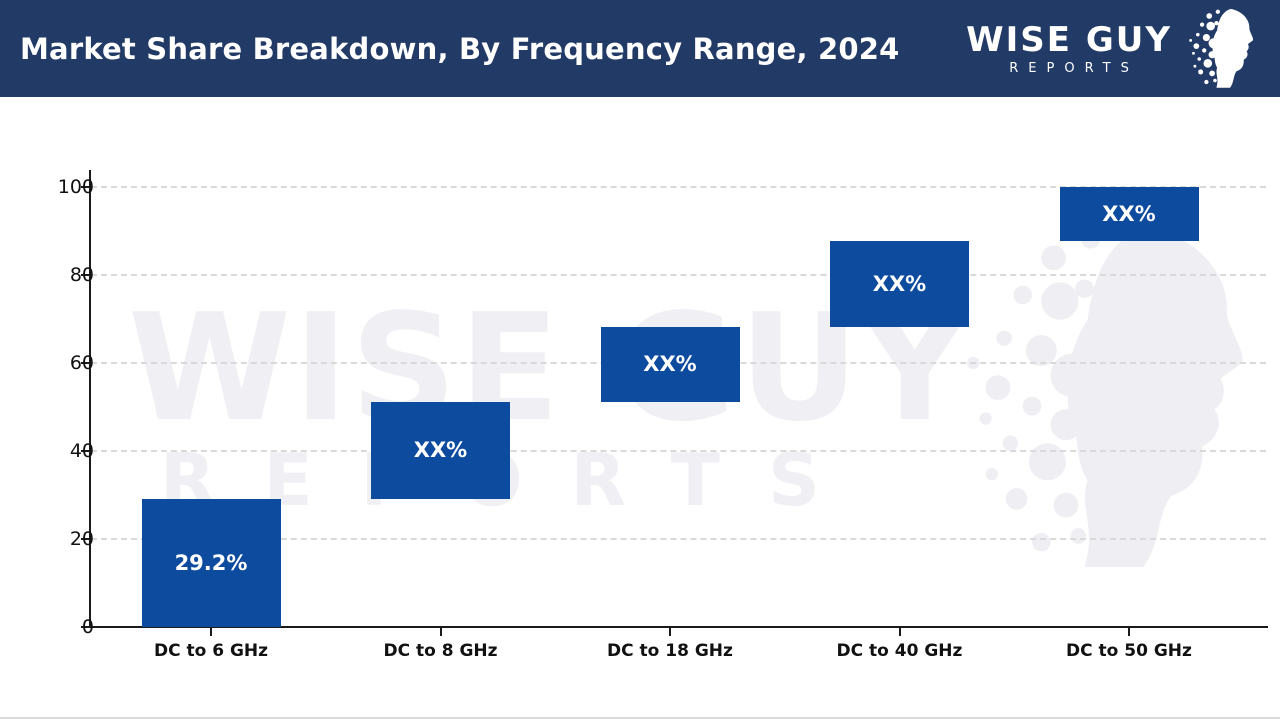  I want to click on y-tick-label: 0, so click(87, 627).